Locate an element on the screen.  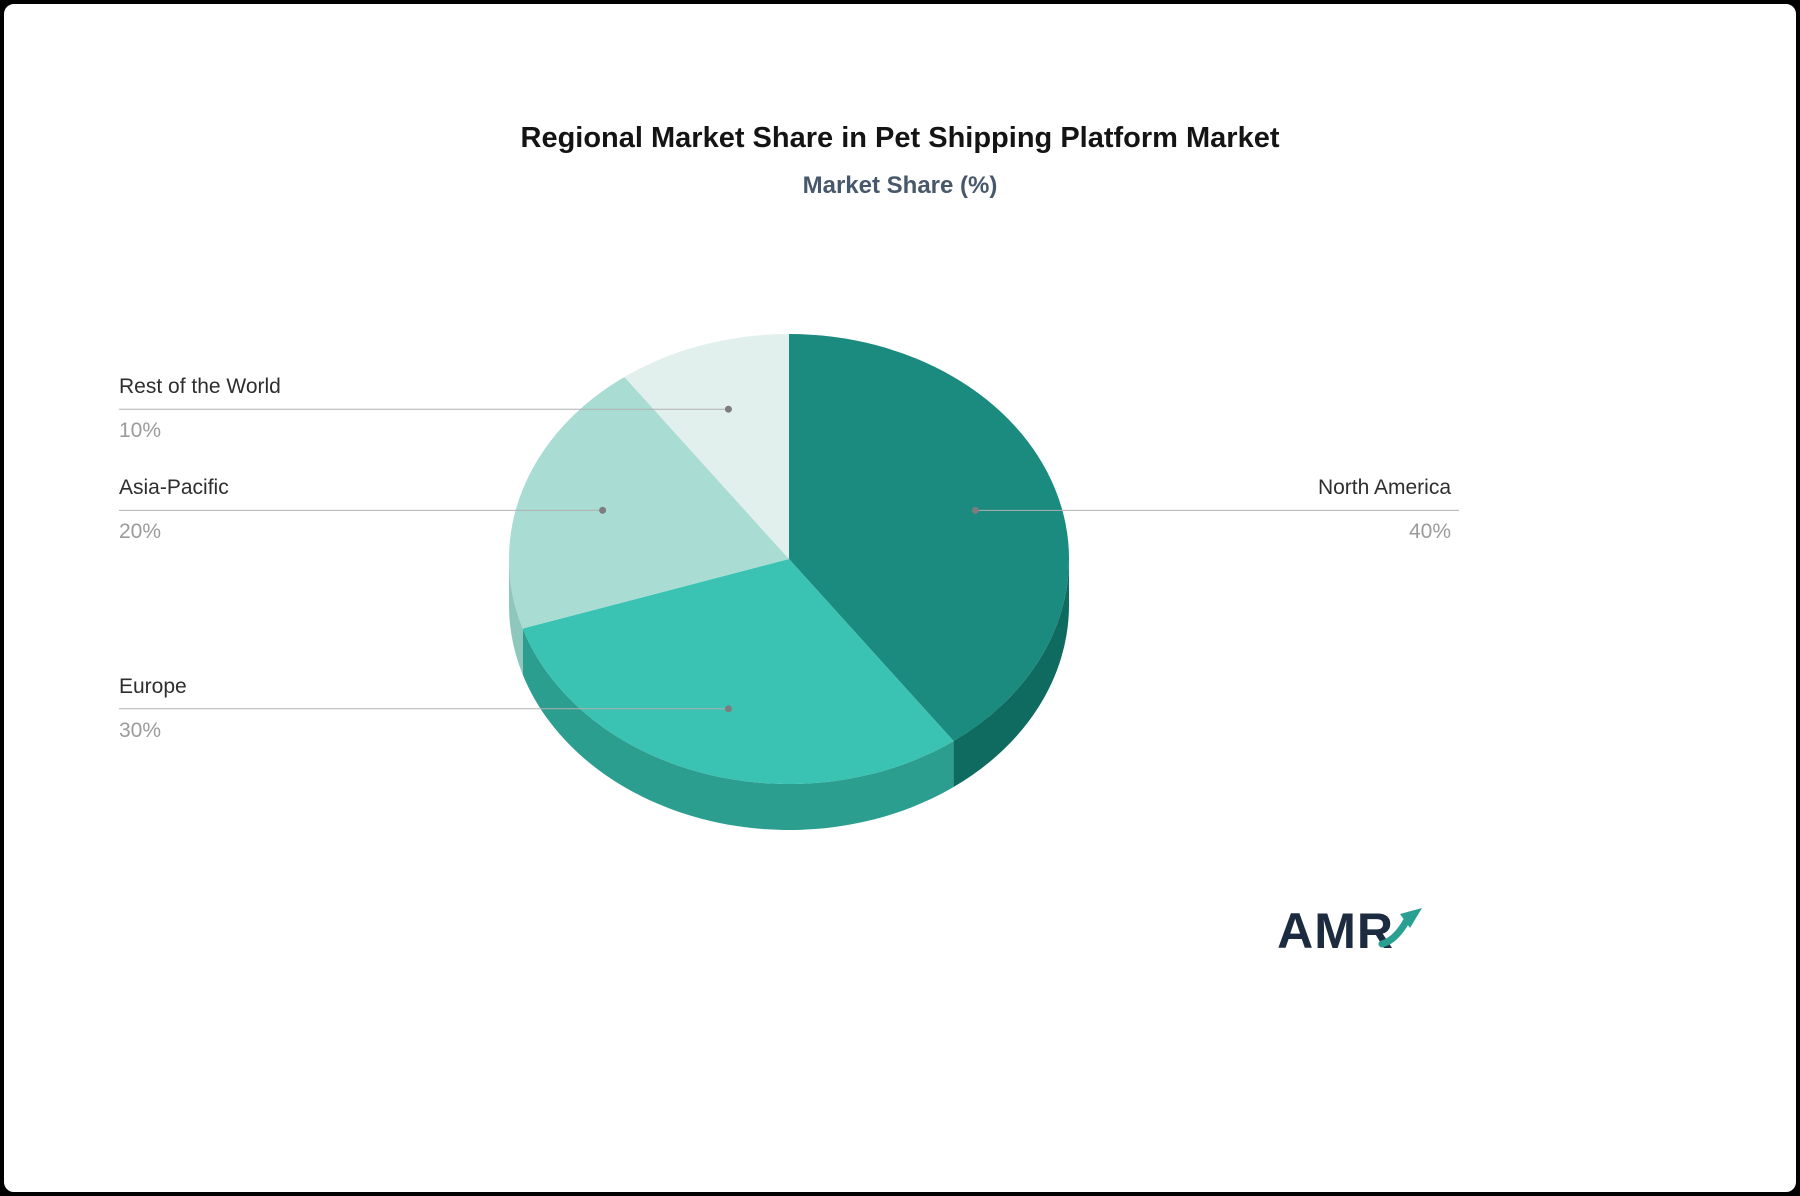
slice-label: Asia-Pacific is located at coordinates (174, 488).